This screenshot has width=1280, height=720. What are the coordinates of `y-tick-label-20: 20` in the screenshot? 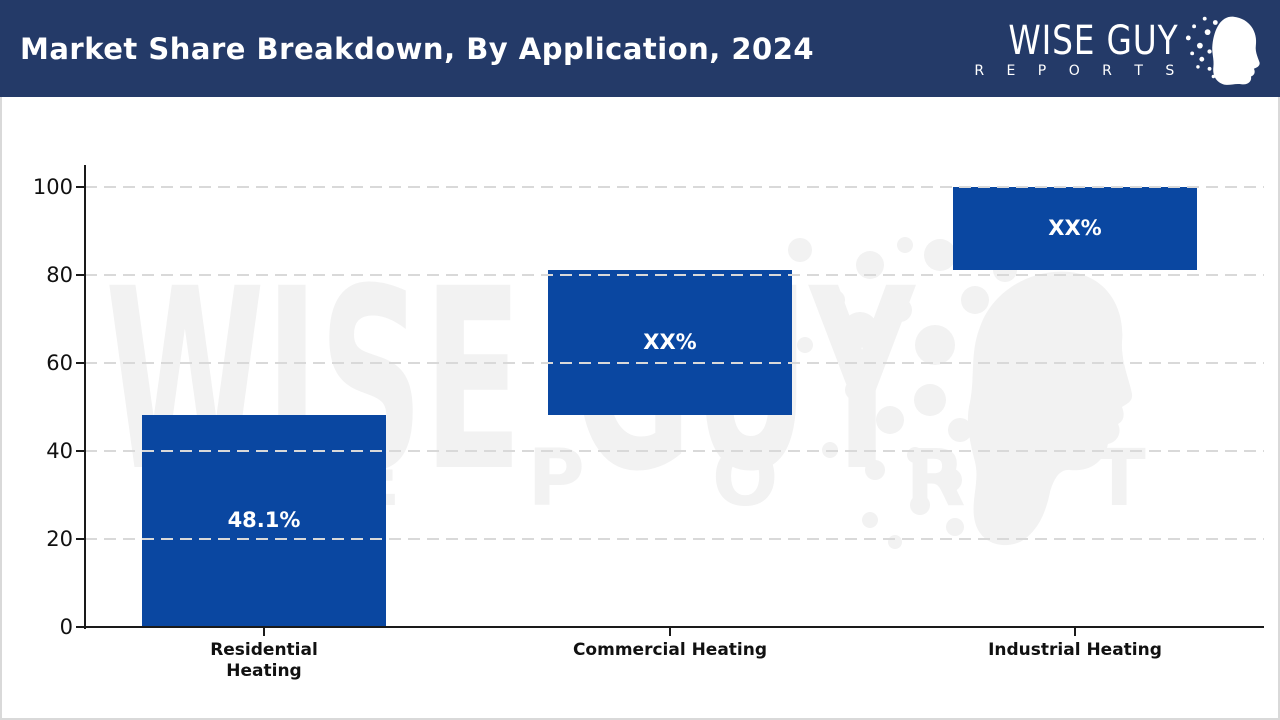 It's located at (59, 539).